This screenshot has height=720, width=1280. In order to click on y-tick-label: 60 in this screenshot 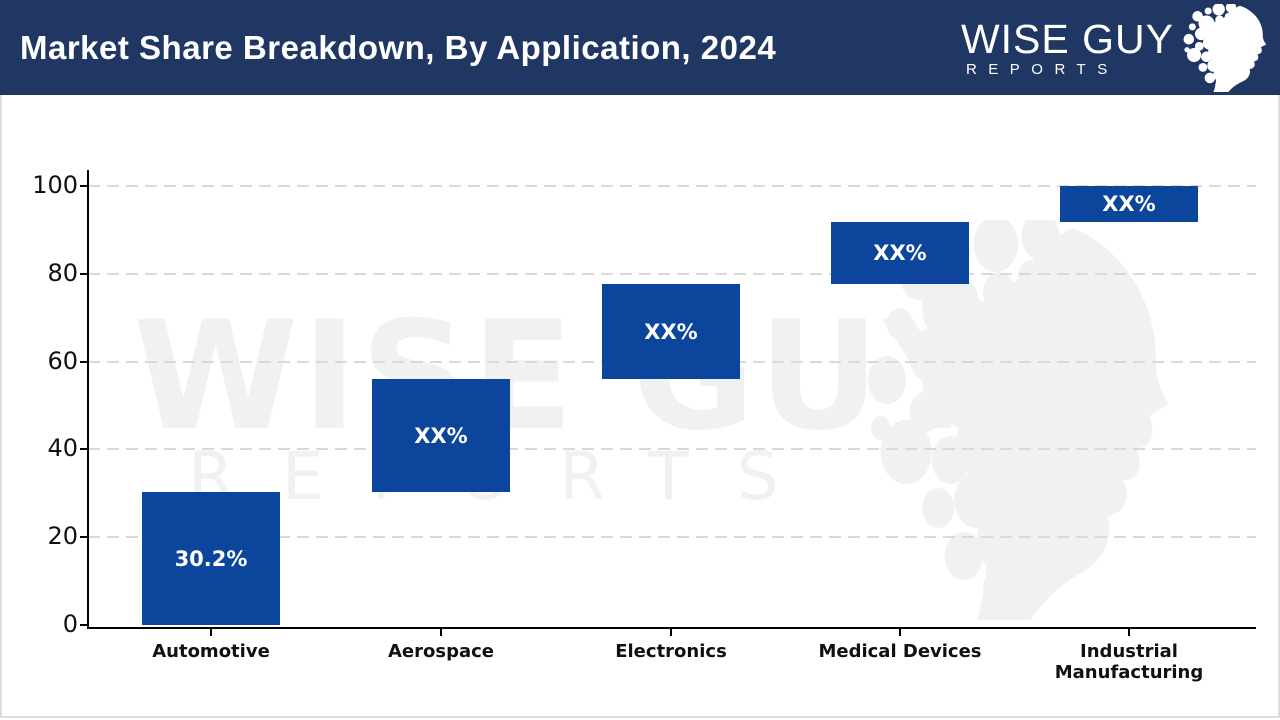, I will do `click(62, 360)`.